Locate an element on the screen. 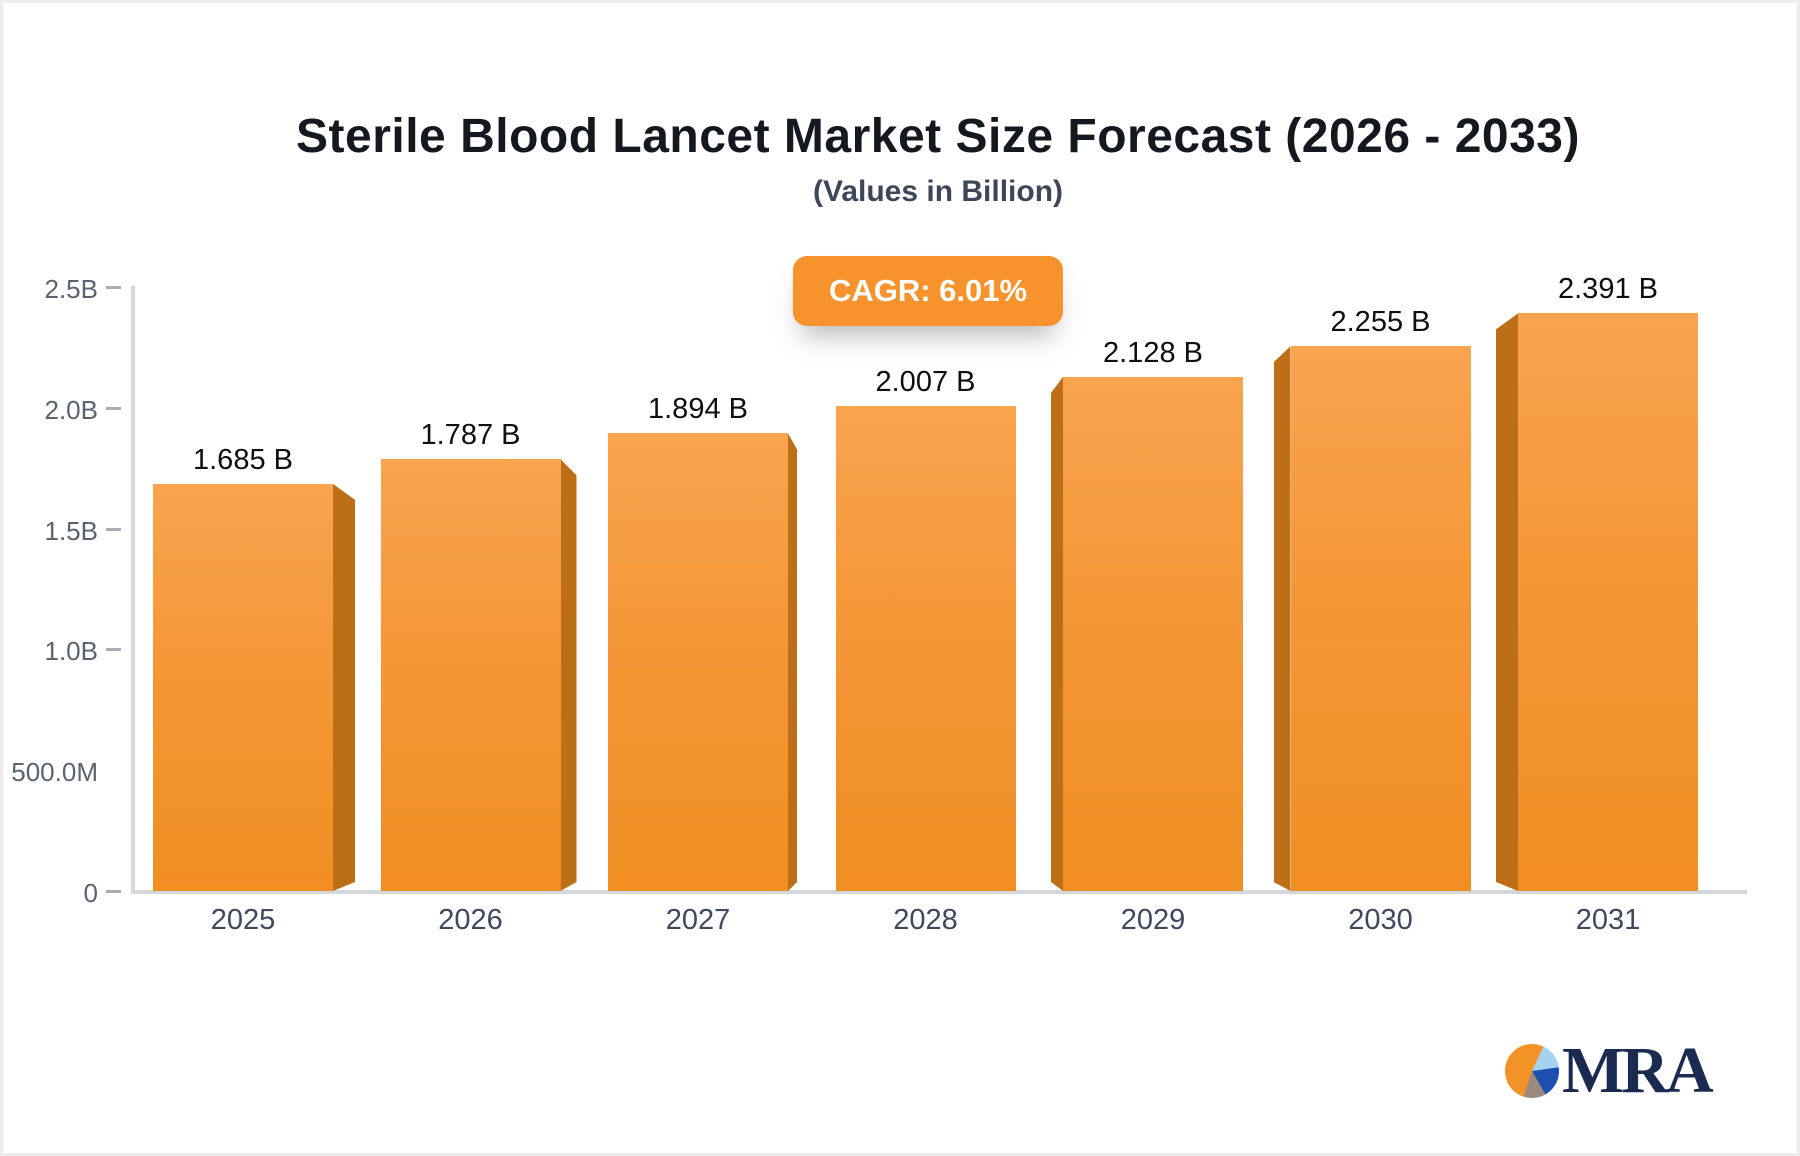 Image resolution: width=1800 pixels, height=1156 pixels. x-axis-label-2027: 2027 is located at coordinates (698, 920).